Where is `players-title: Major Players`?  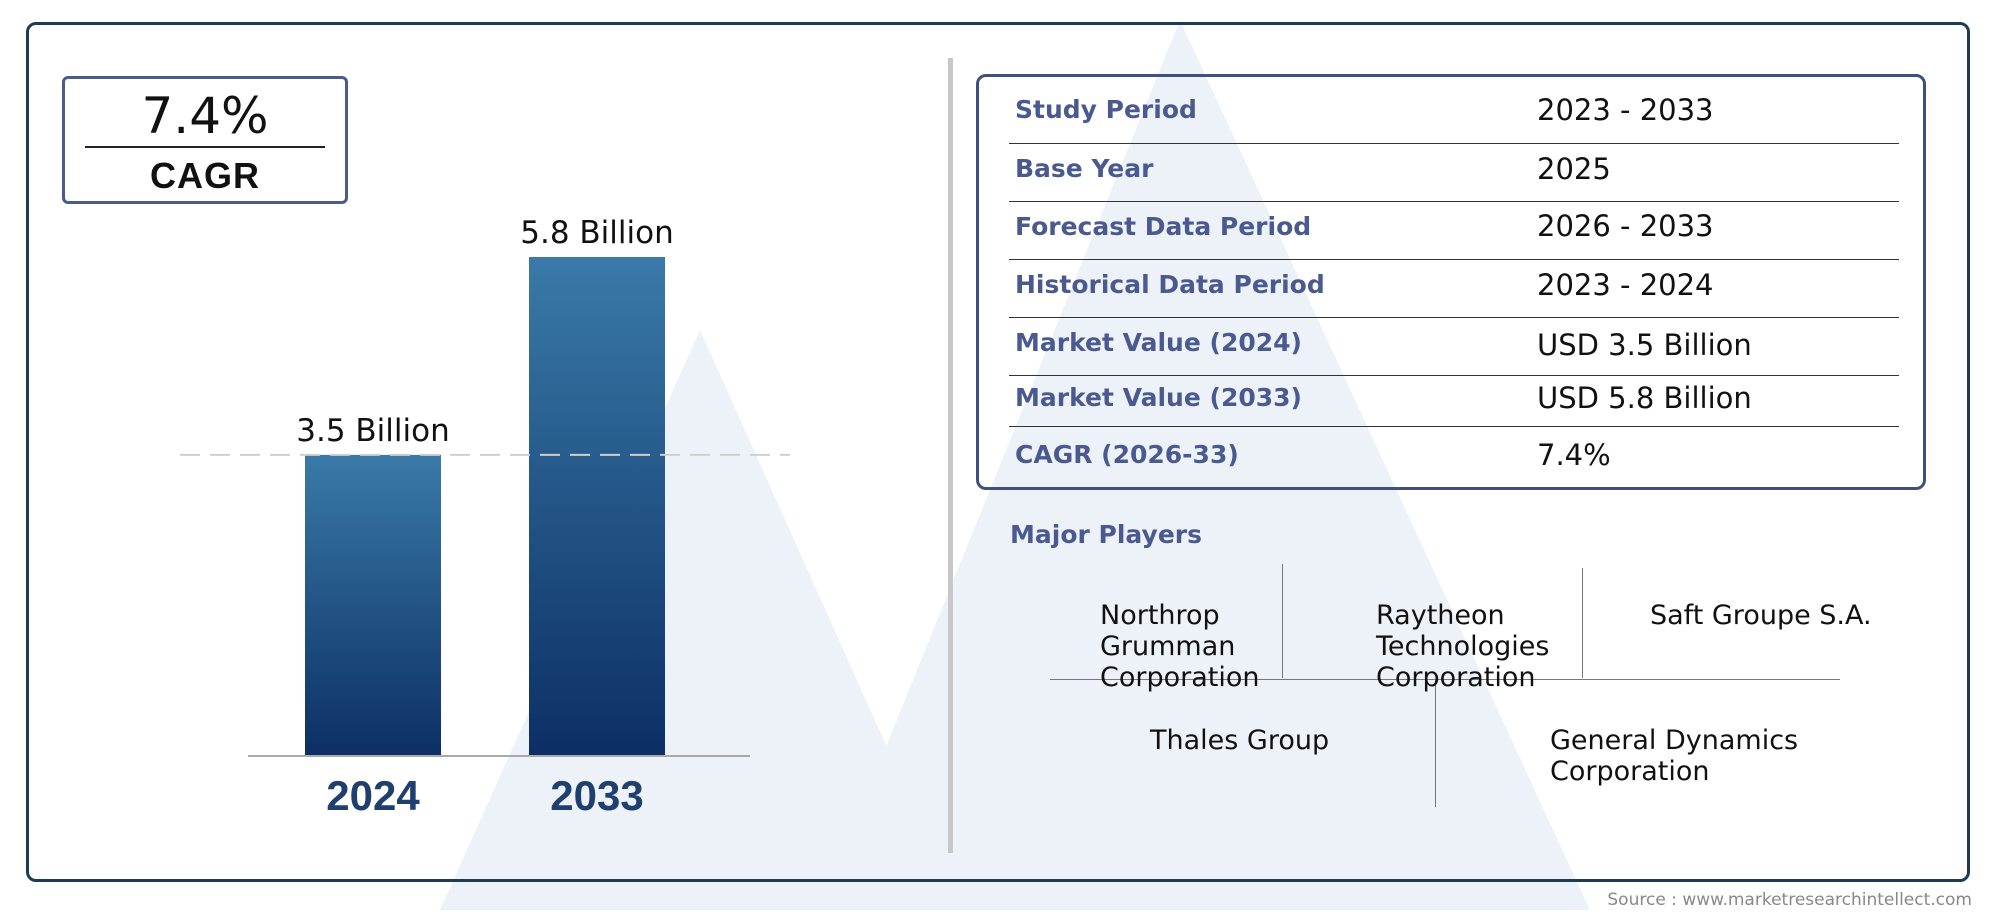
players-title: Major Players is located at coordinates (1106, 534).